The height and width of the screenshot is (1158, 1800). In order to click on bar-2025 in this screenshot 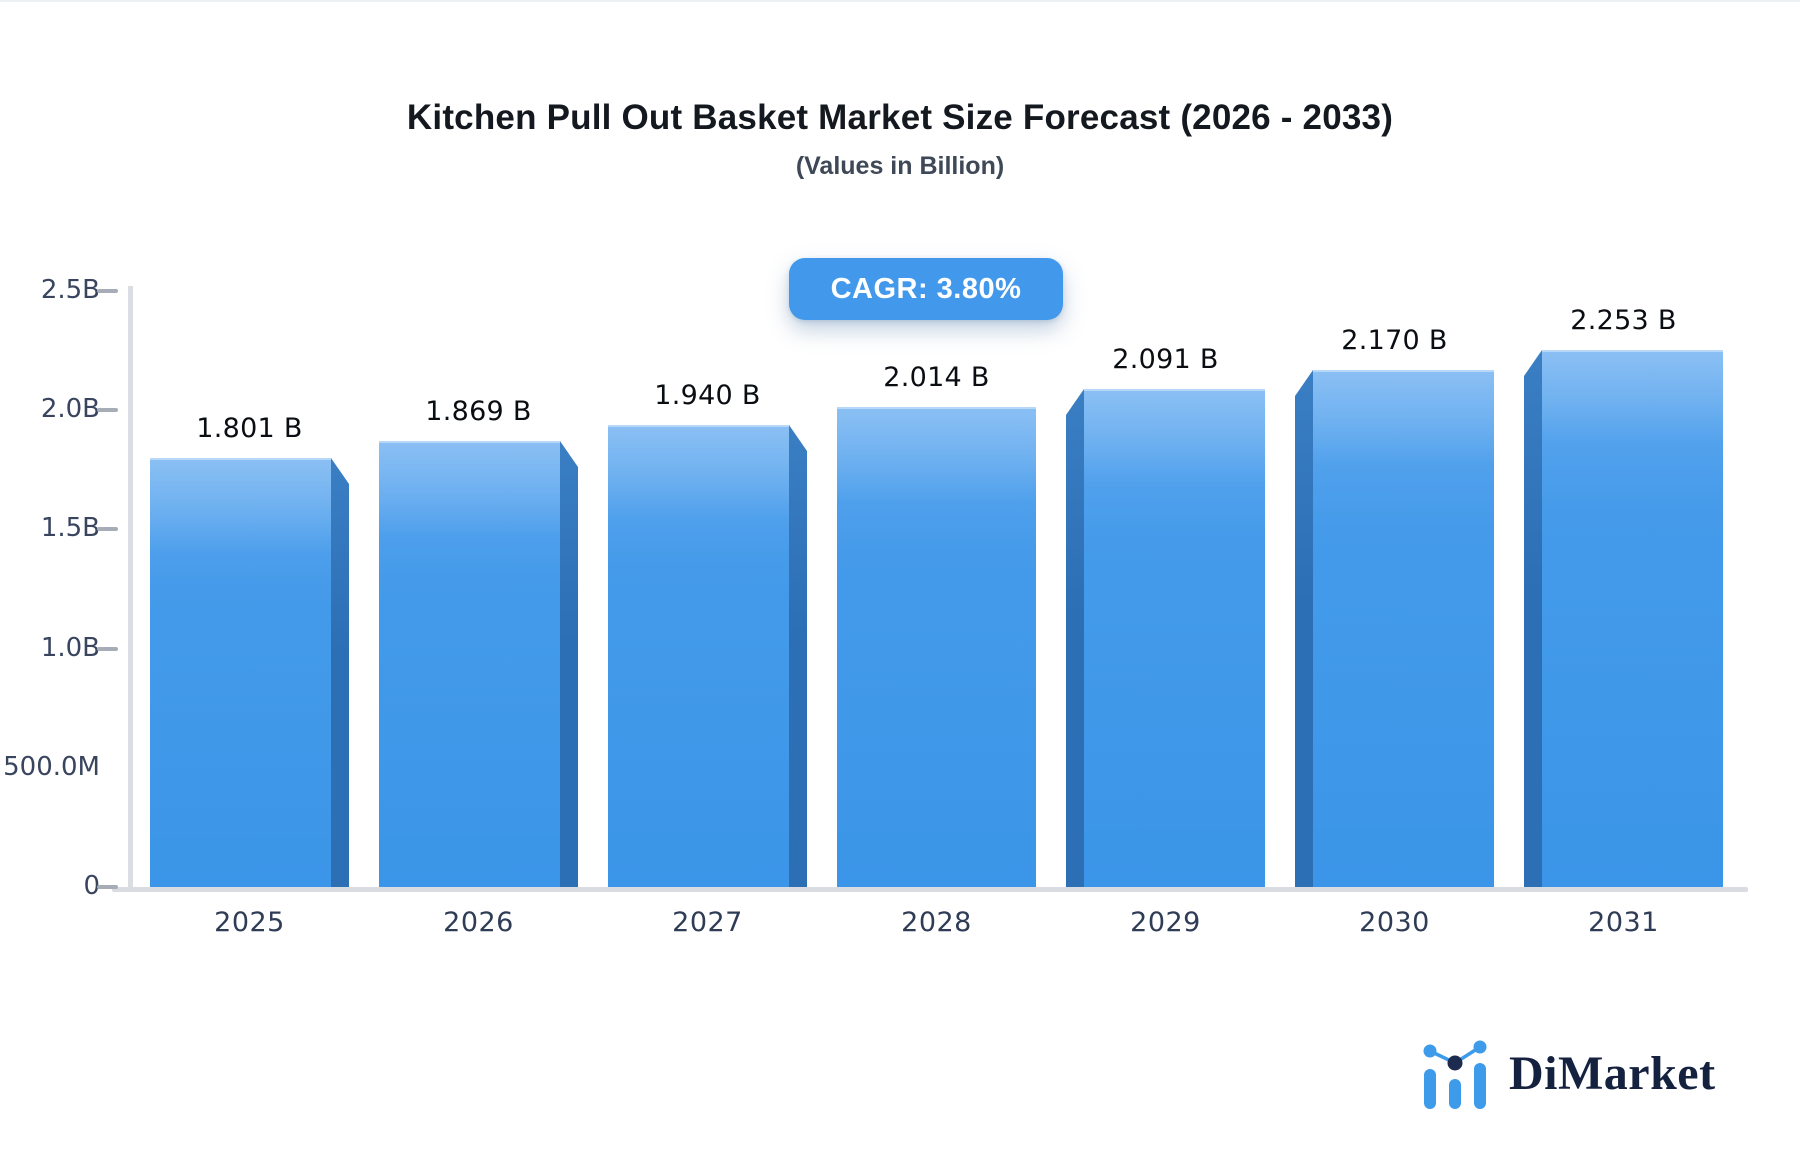, I will do `click(249, 672)`.